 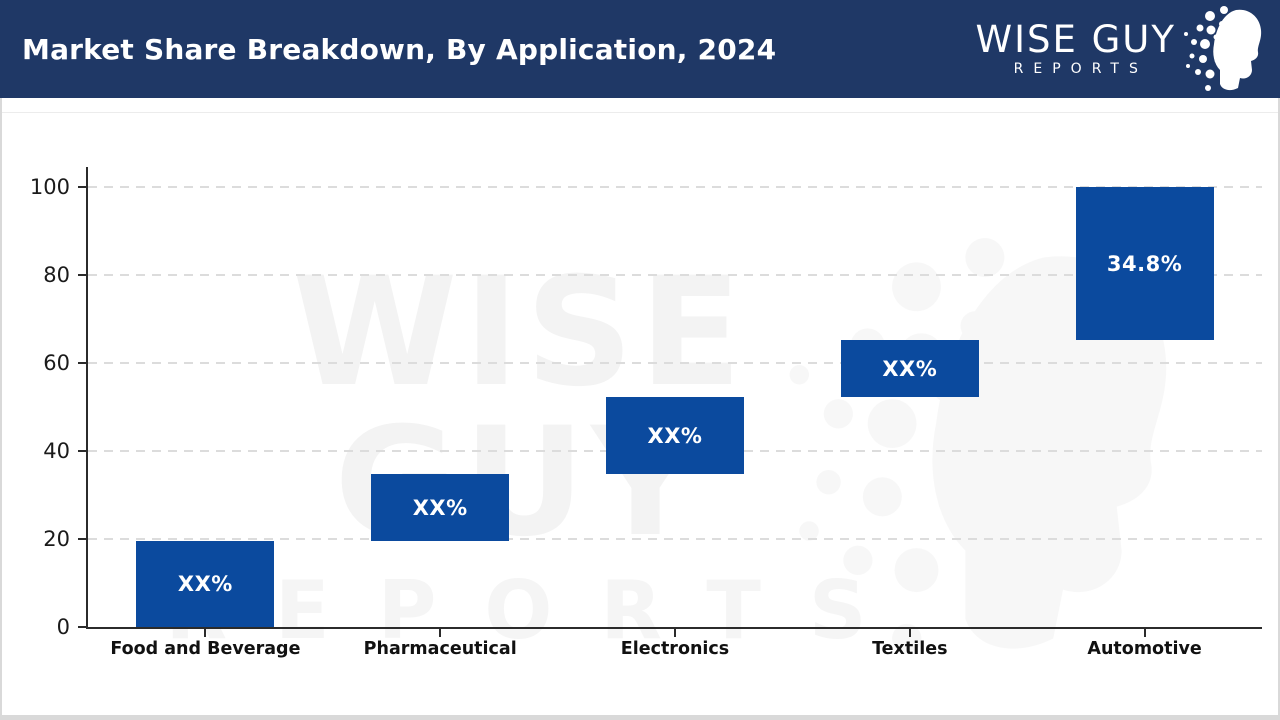 I want to click on bar-automotive: 34.8%, so click(x=1144, y=264).